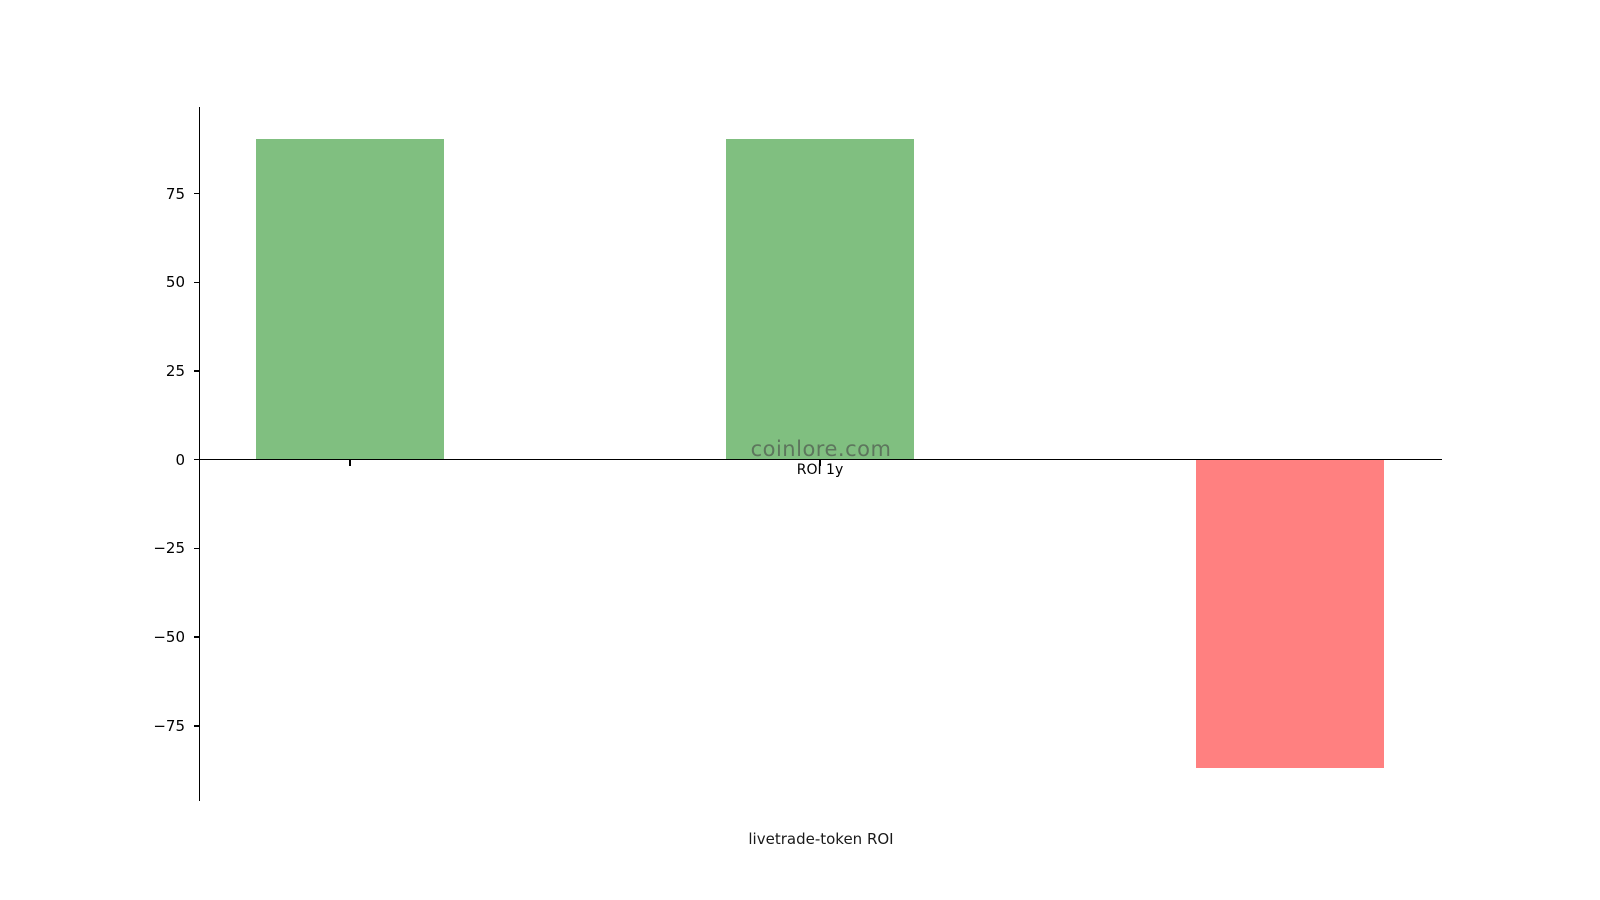  What do you see at coordinates (180, 459) in the screenshot?
I see `y-tick-label: 0` at bounding box center [180, 459].